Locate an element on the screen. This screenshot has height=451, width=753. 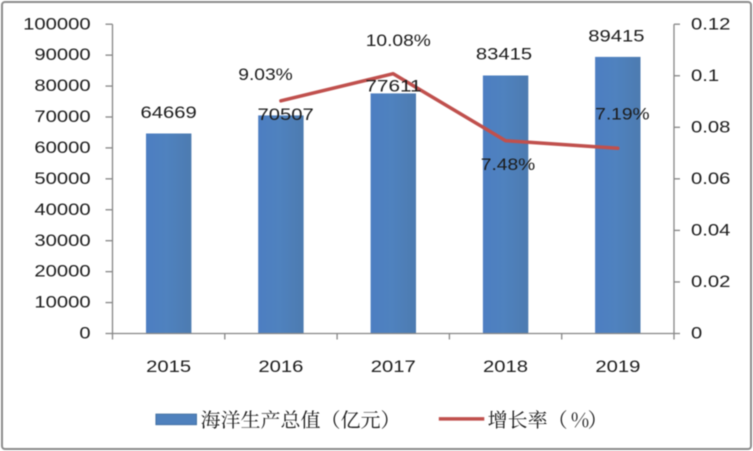
svg-text: 2019 is located at coordinates (617, 366).